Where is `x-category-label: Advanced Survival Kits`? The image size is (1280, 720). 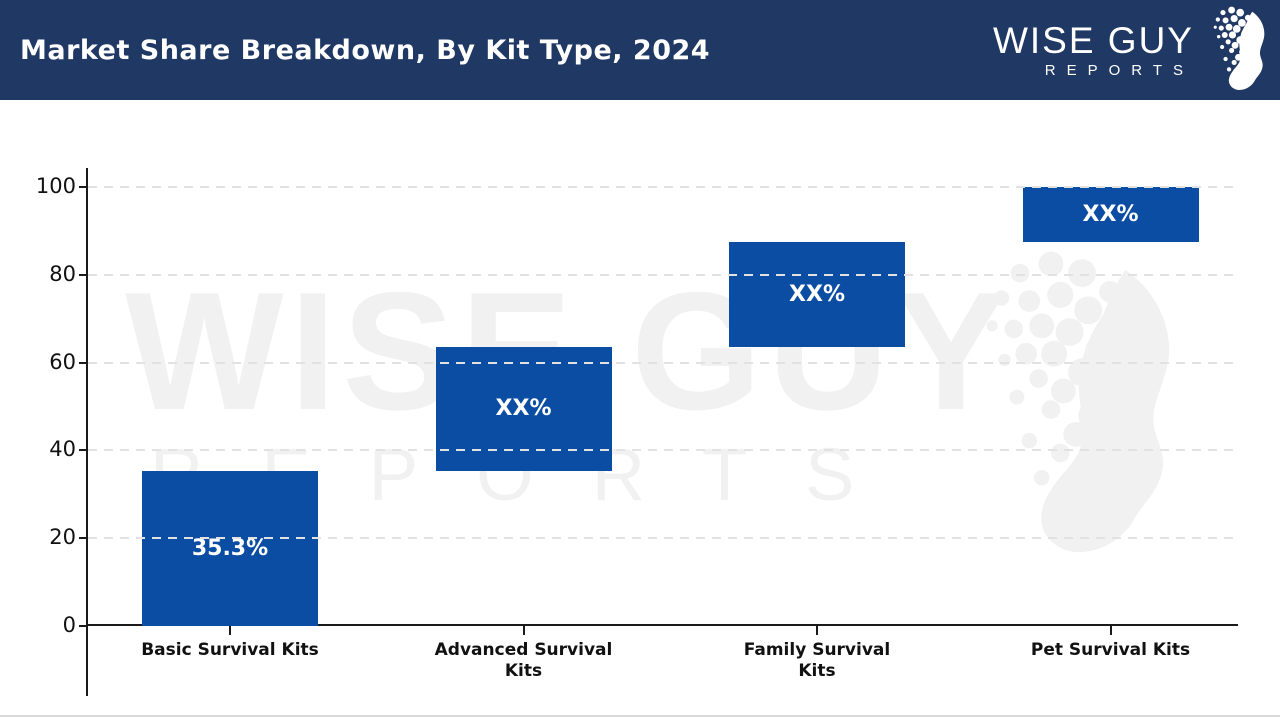
x-category-label: Advanced Survival Kits is located at coordinates (523, 660).